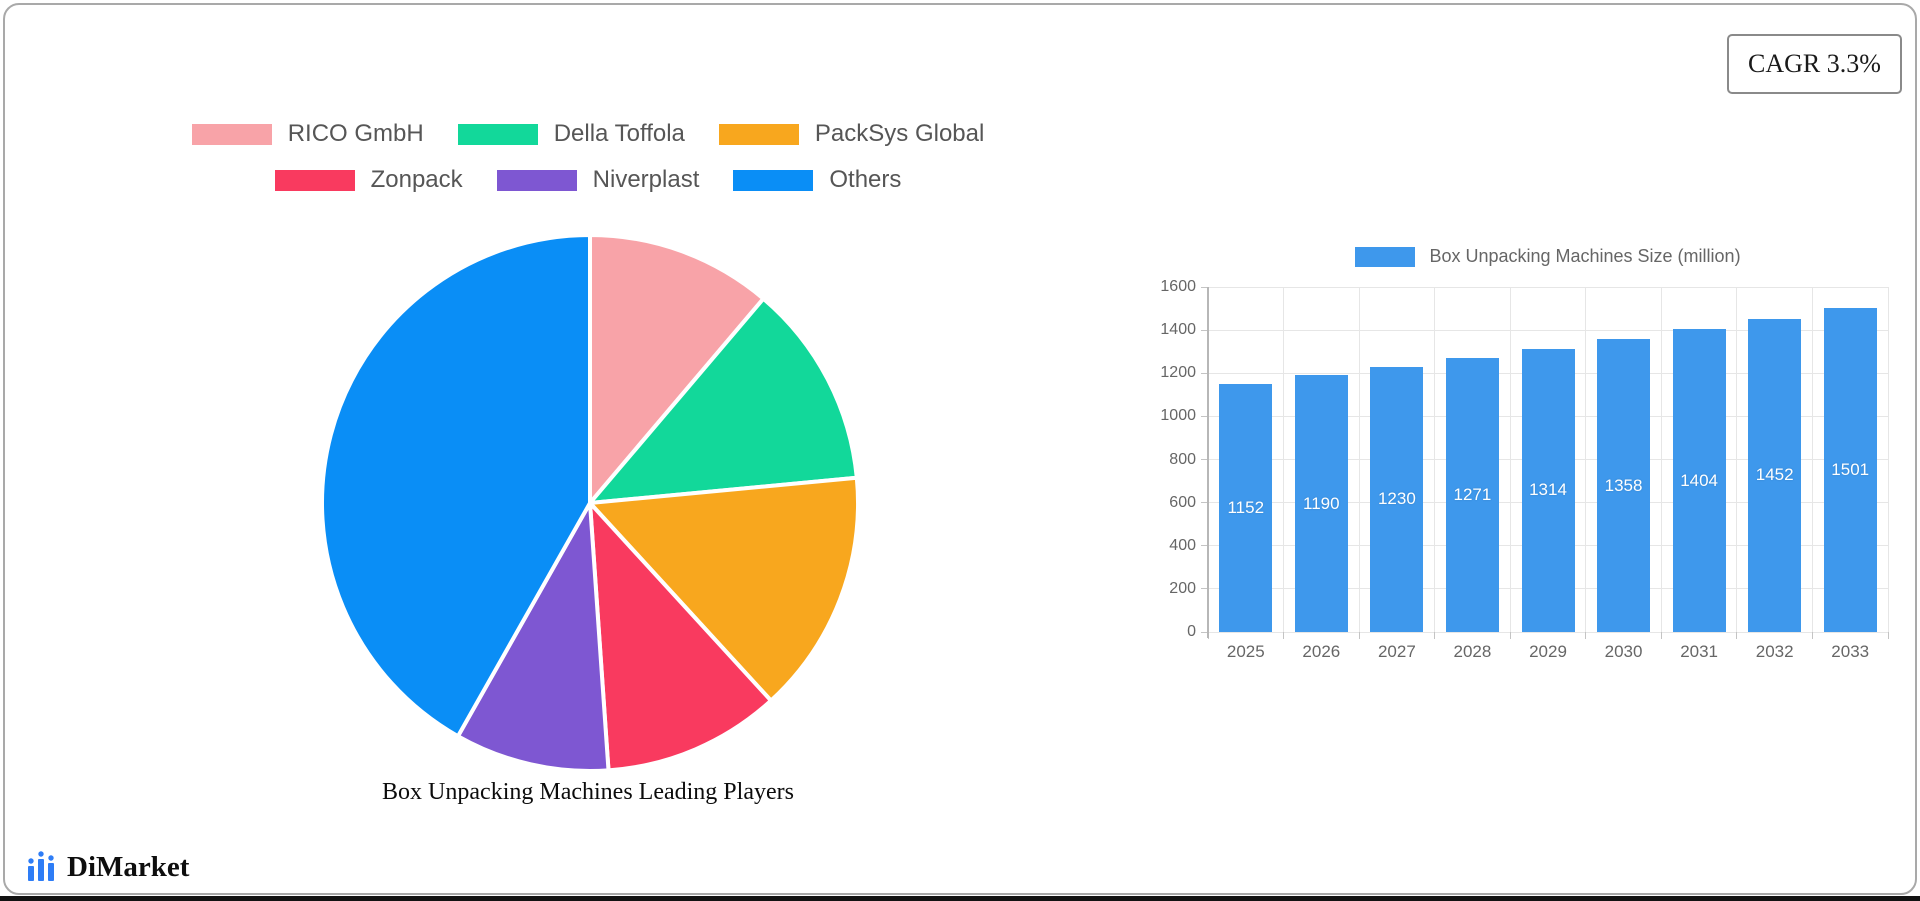 Image resolution: width=1920 pixels, height=901 pixels. Describe the element at coordinates (865, 179) in the screenshot. I see `legend-label: Others` at that location.